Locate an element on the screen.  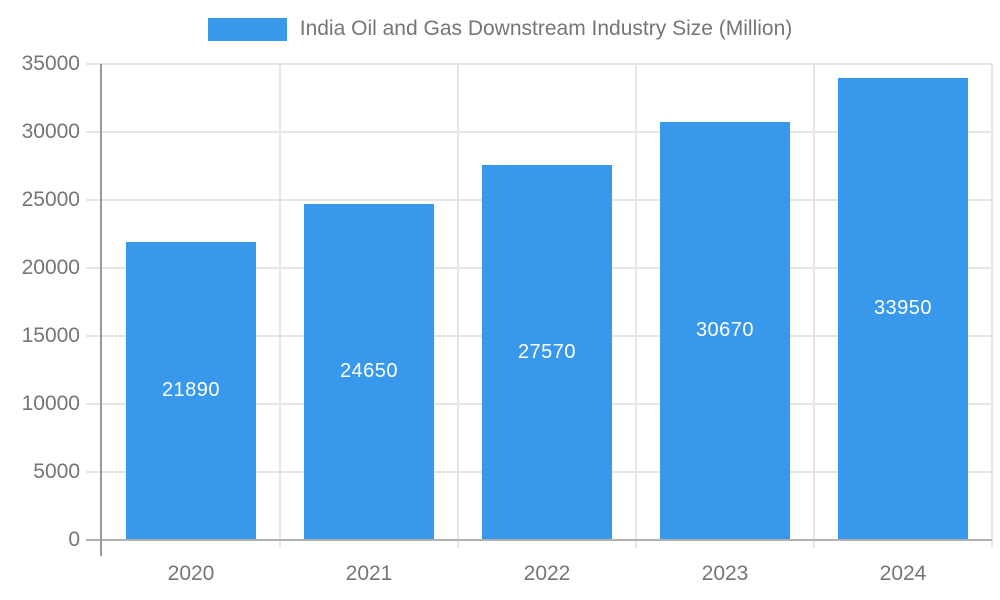
bar: 30670 is located at coordinates (725, 331).